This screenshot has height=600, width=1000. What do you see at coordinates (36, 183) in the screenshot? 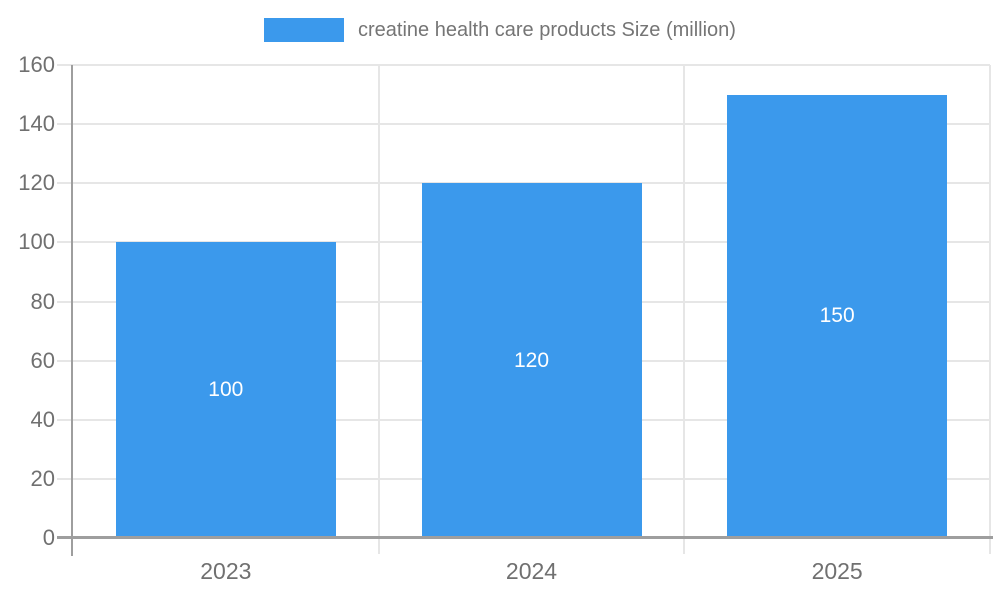
I see `y-tick-label: 120` at bounding box center [36, 183].